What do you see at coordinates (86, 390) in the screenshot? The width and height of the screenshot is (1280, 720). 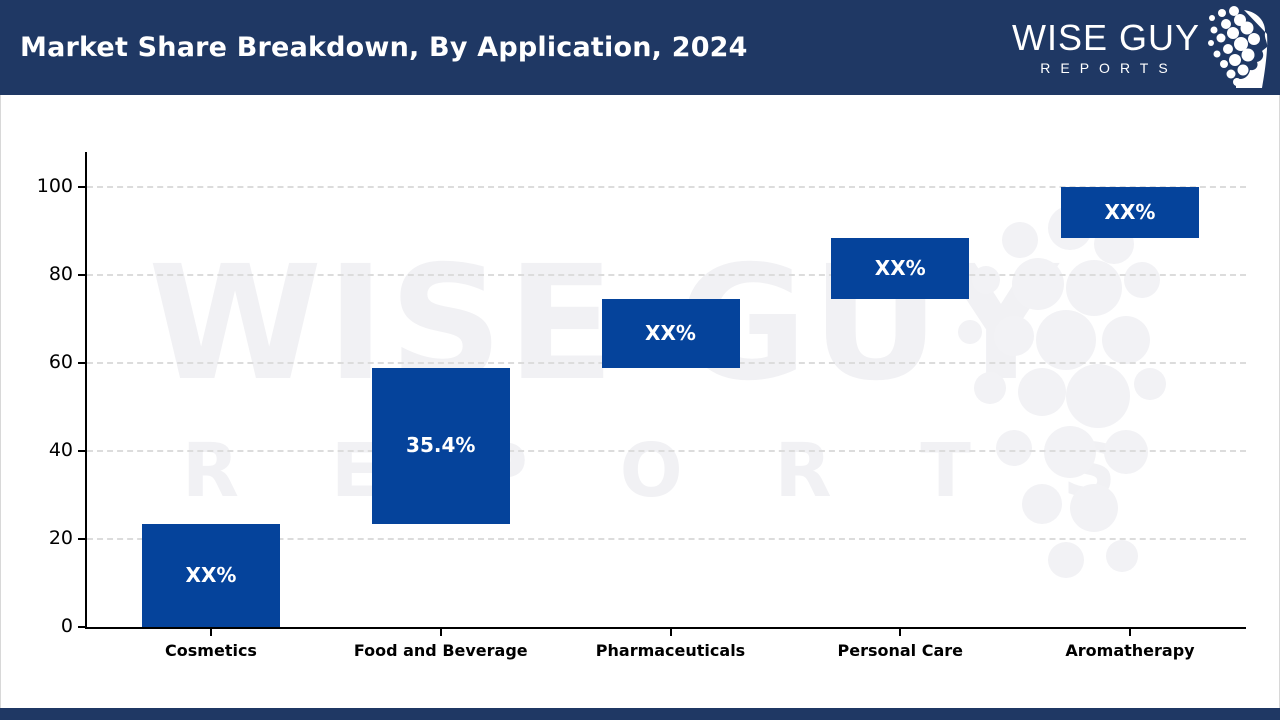 I see `y-axis-line` at bounding box center [86, 390].